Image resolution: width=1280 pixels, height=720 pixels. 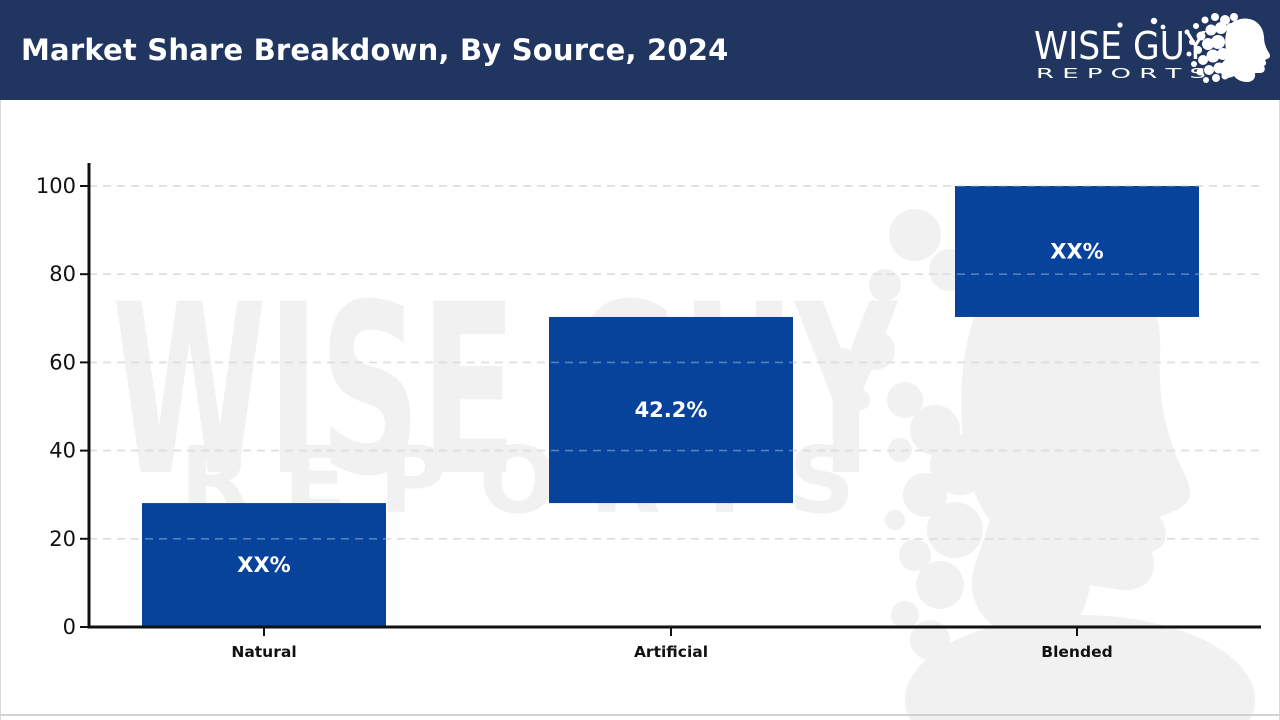 What do you see at coordinates (62, 362) in the screenshot?
I see `y-tick-label-60: 60` at bounding box center [62, 362].